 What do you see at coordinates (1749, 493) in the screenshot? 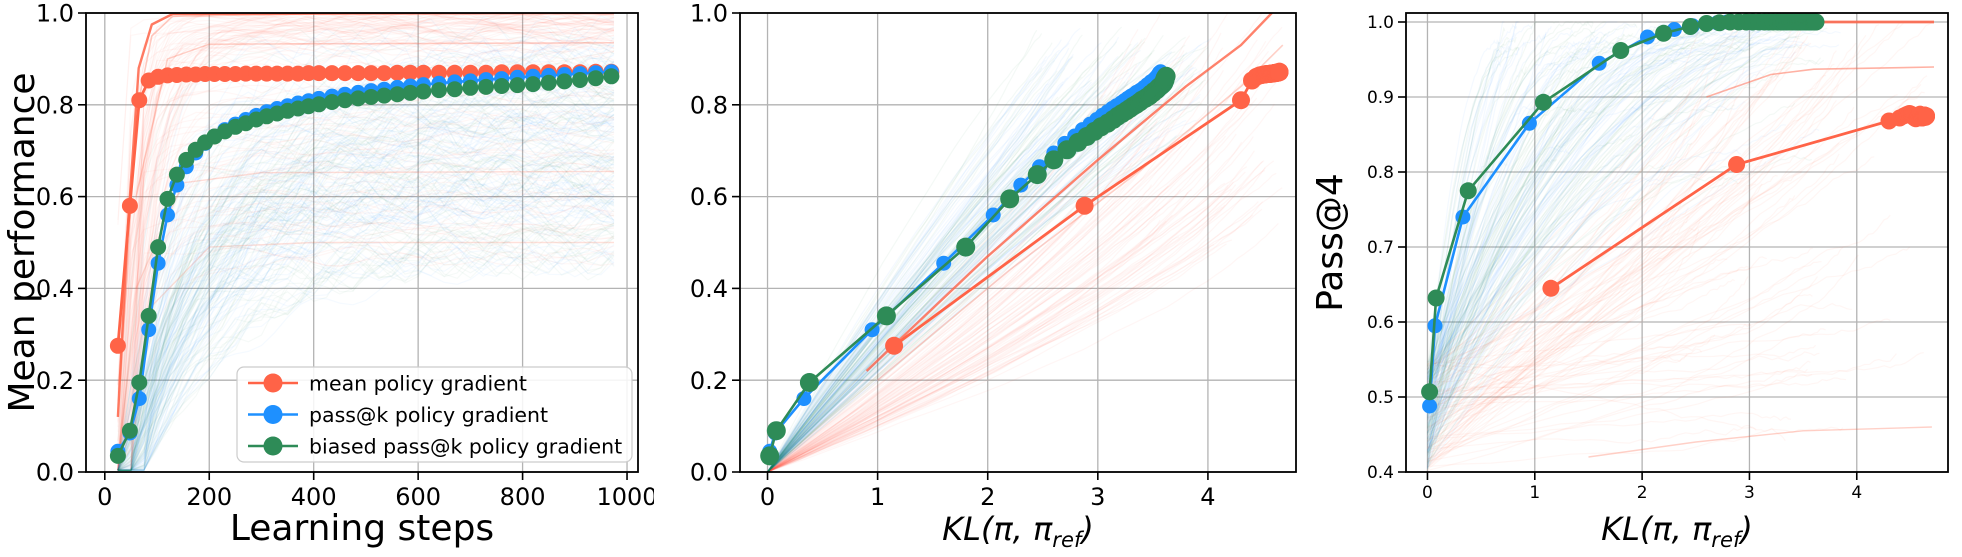
I see `x-tick-label: 3` at bounding box center [1749, 493].